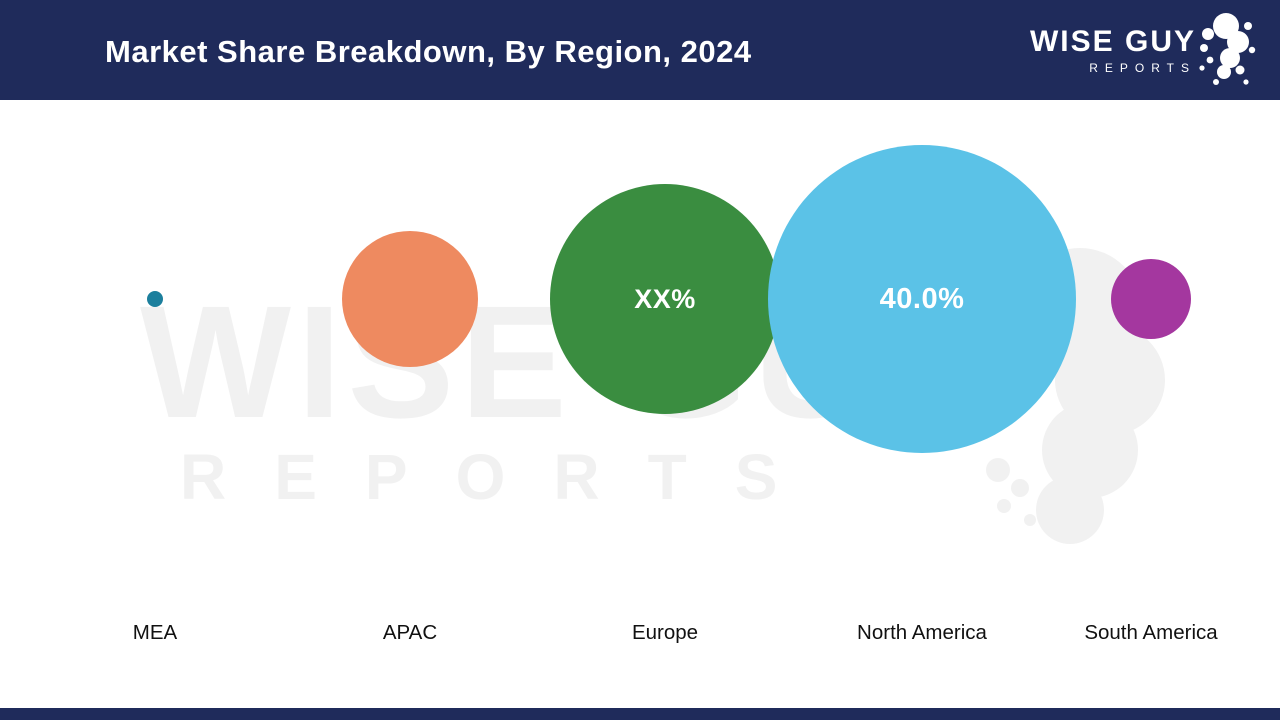 This screenshot has height=720, width=1280. What do you see at coordinates (922, 632) in the screenshot?
I see `category-label-north-america: North America` at bounding box center [922, 632].